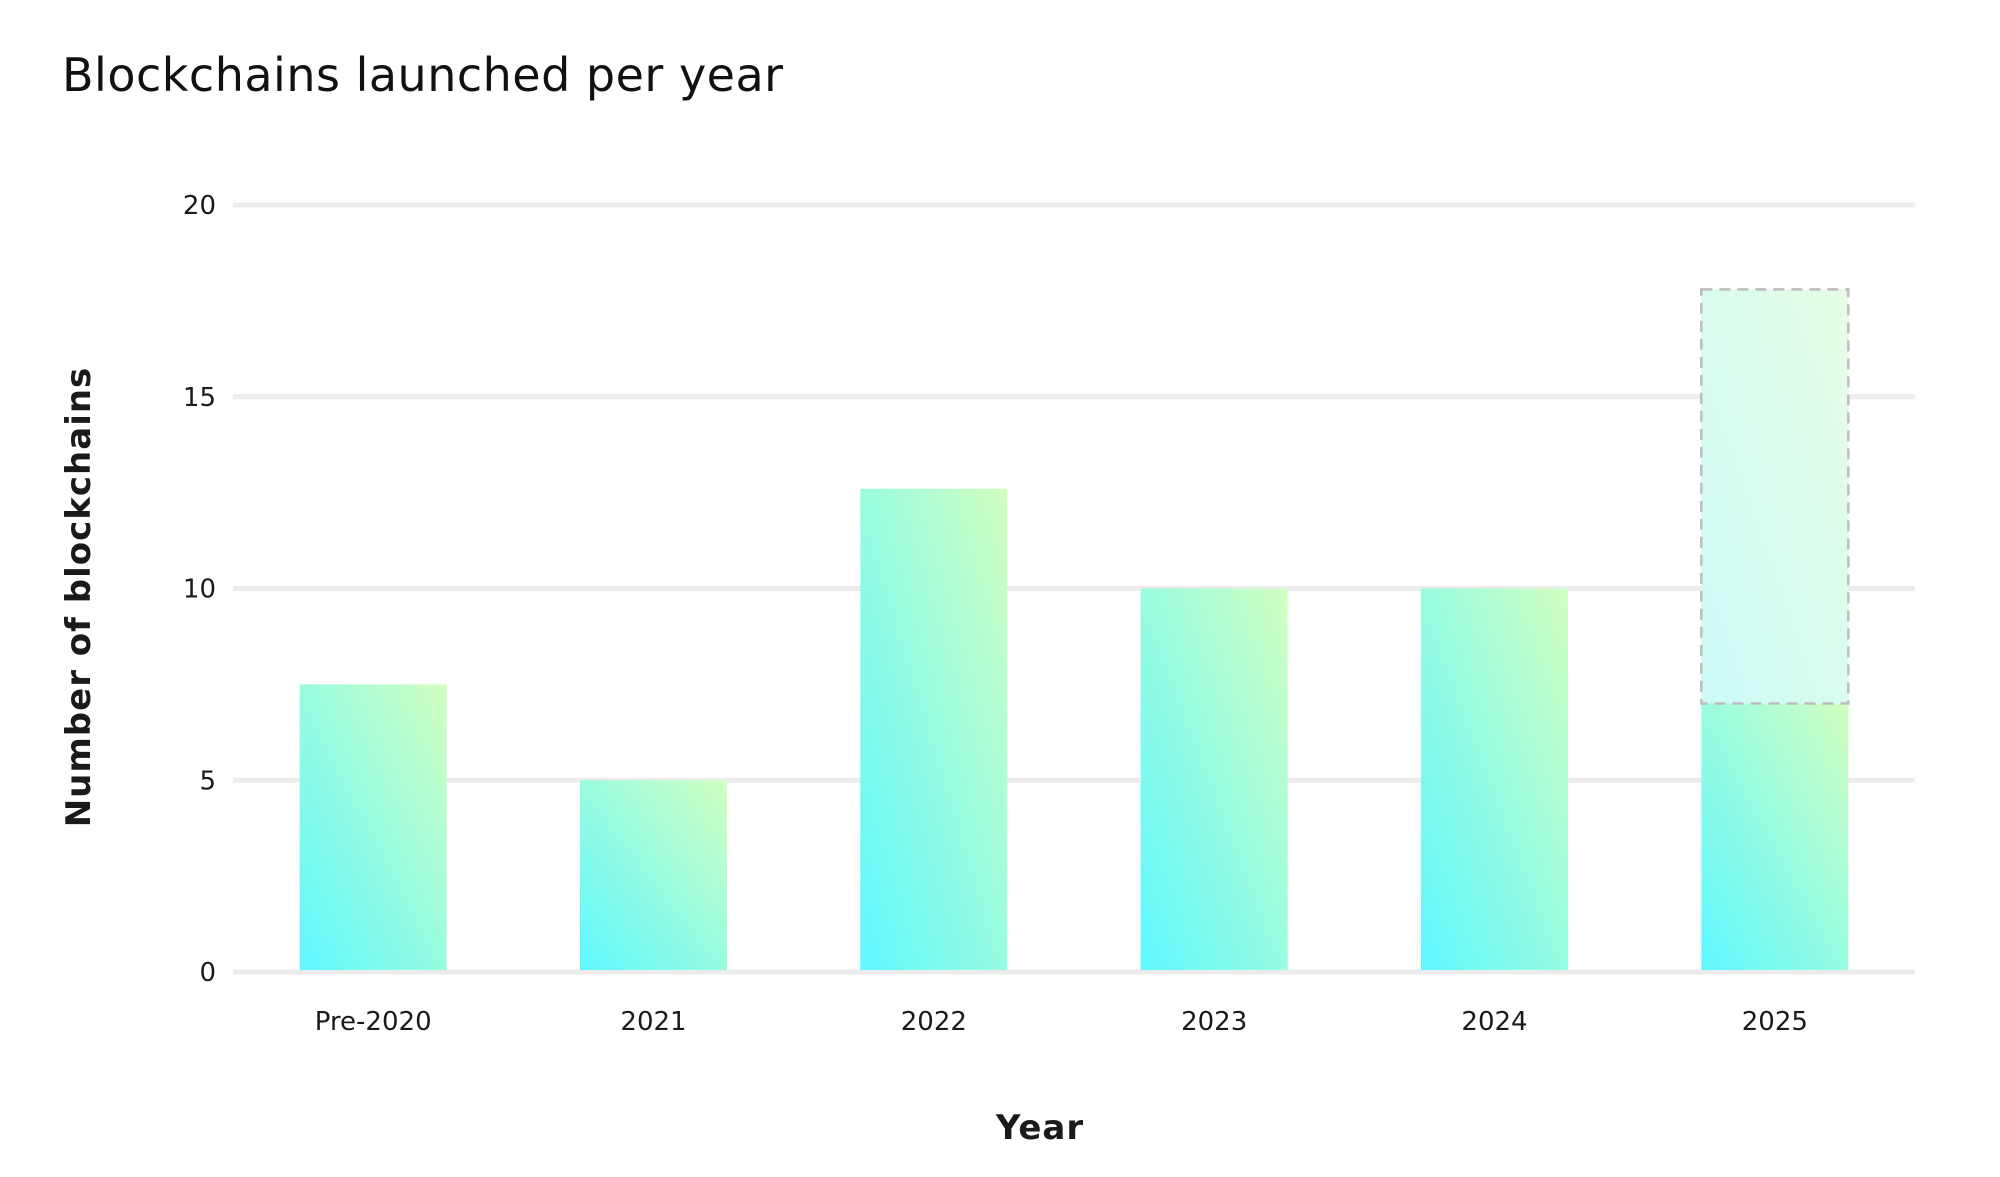 Image resolution: width=2000 pixels, height=1177 pixels. Describe the element at coordinates (373, 1022) in the screenshot. I see `x-tick-label: Pre-2020` at that location.